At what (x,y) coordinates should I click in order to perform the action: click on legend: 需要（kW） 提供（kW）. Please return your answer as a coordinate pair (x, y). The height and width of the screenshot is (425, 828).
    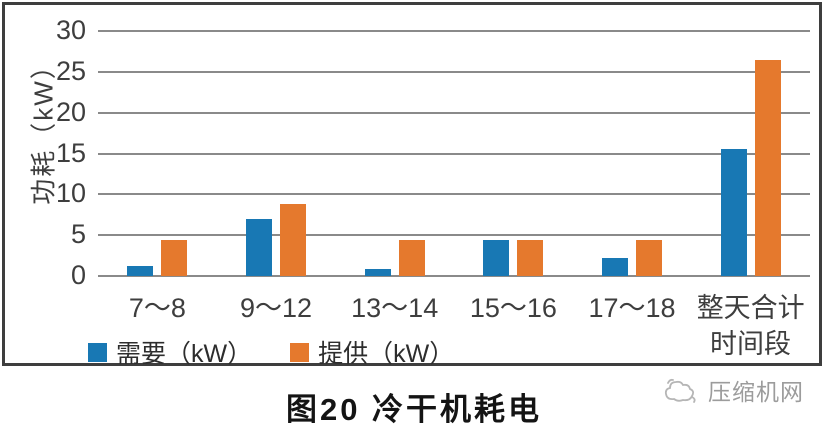
    Looking at the image, I should click on (271, 352).